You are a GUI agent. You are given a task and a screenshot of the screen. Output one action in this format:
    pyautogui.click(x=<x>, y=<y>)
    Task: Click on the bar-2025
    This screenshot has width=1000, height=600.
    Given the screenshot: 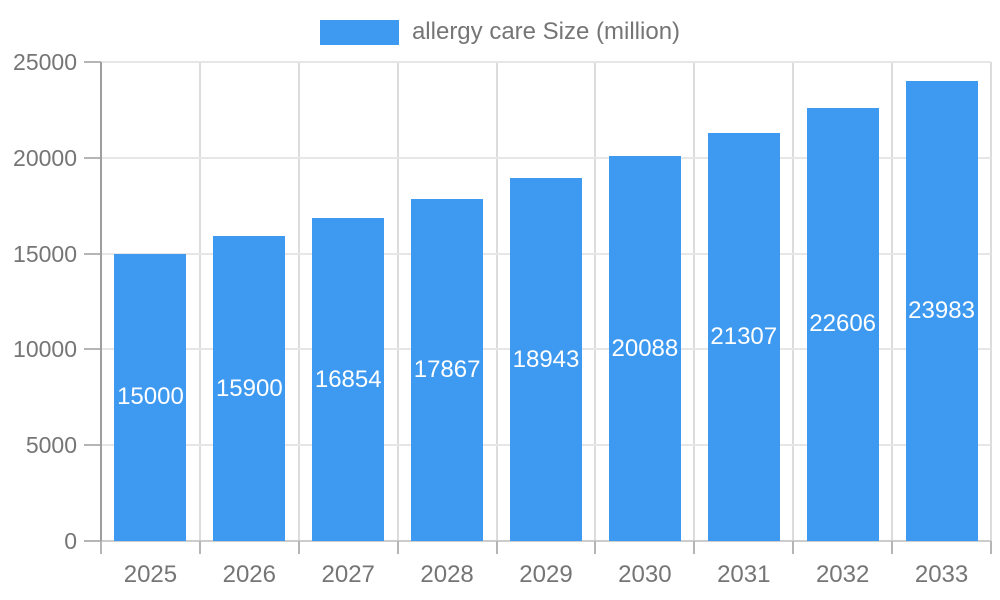 What is the action you would take?
    pyautogui.click(x=150, y=397)
    